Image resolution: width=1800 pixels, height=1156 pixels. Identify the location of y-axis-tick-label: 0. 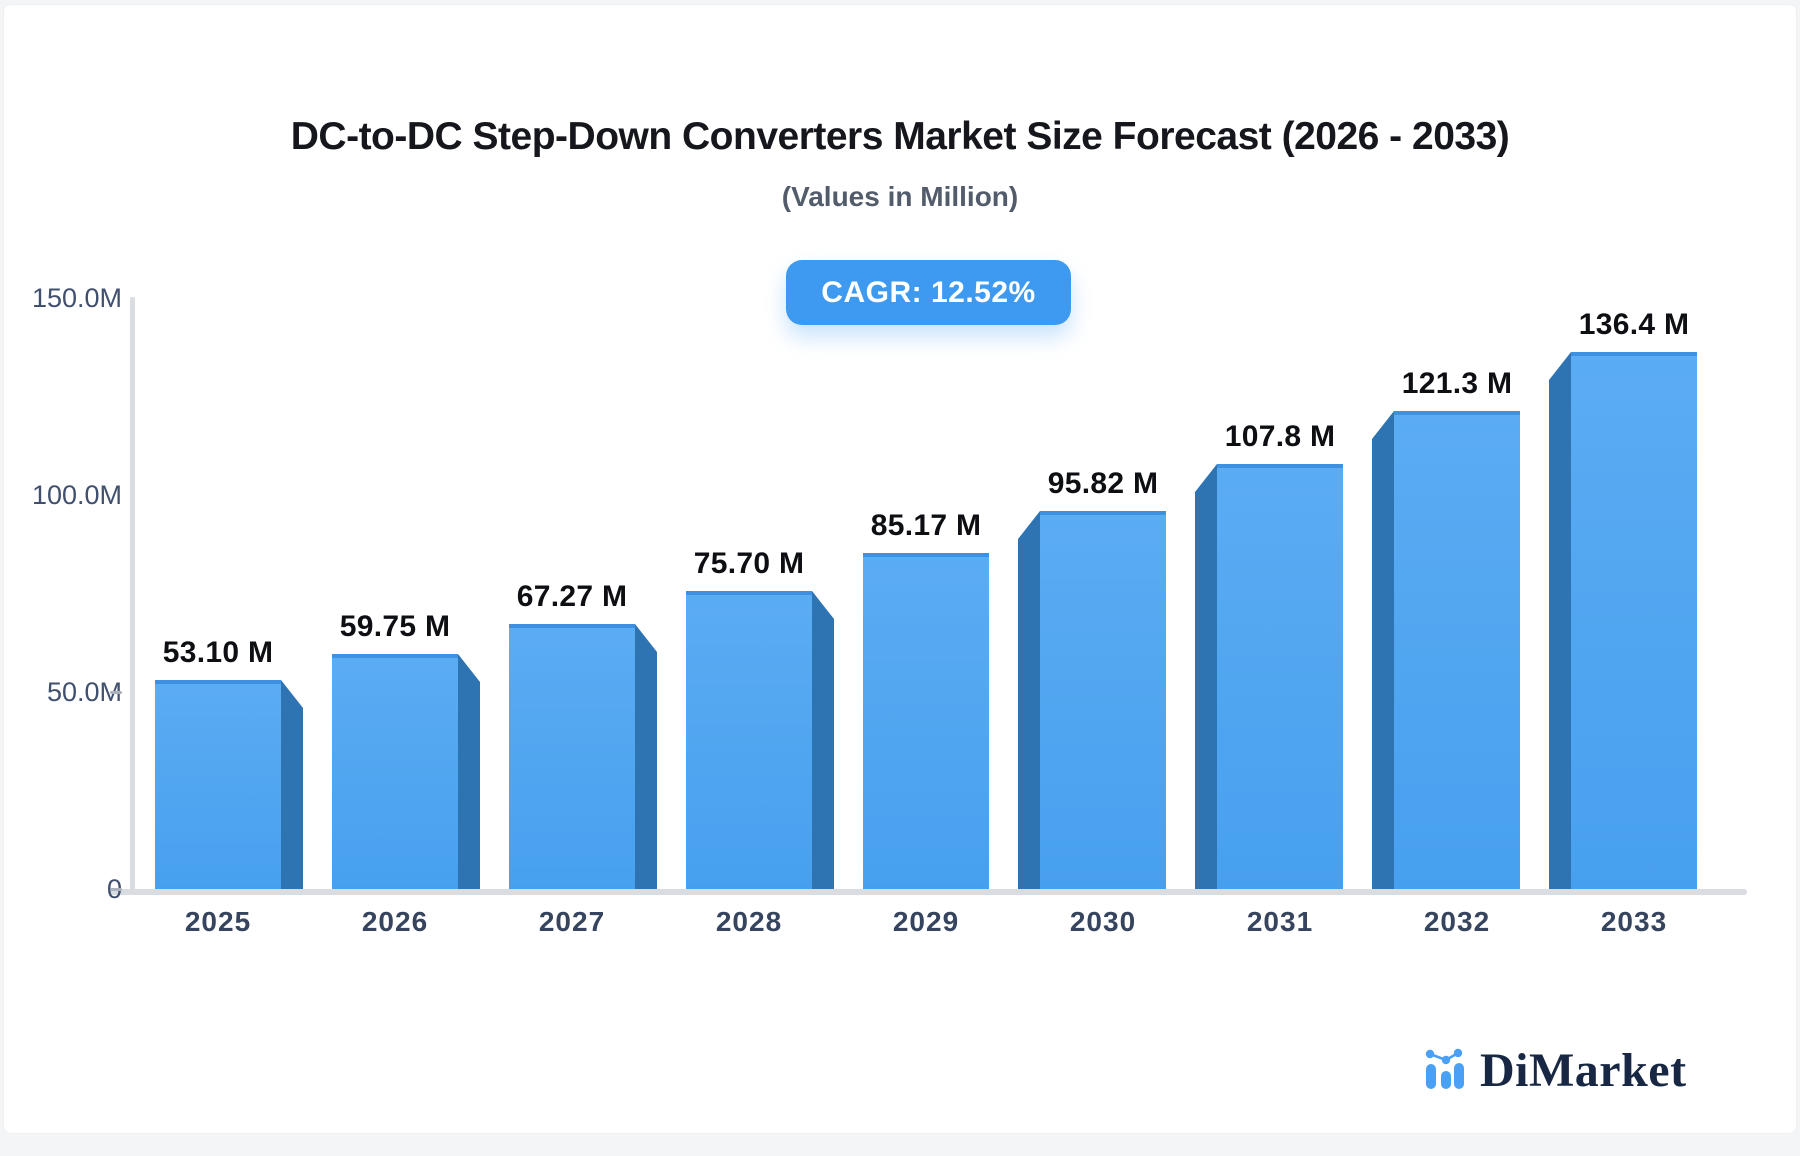
(63, 889).